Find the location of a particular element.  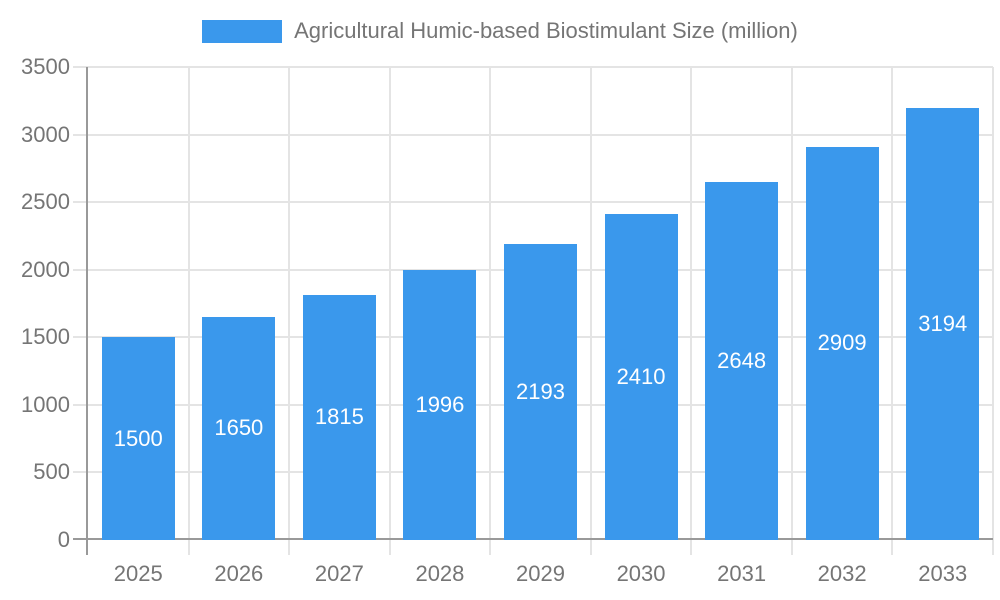

bar: 1500 is located at coordinates (138, 438).